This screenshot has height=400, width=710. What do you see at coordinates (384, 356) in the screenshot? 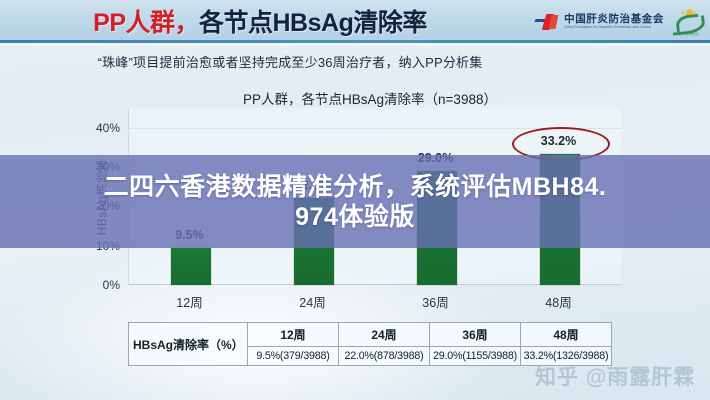
I see `table-cell-1: 22.0%(878/3988)` at bounding box center [384, 356].